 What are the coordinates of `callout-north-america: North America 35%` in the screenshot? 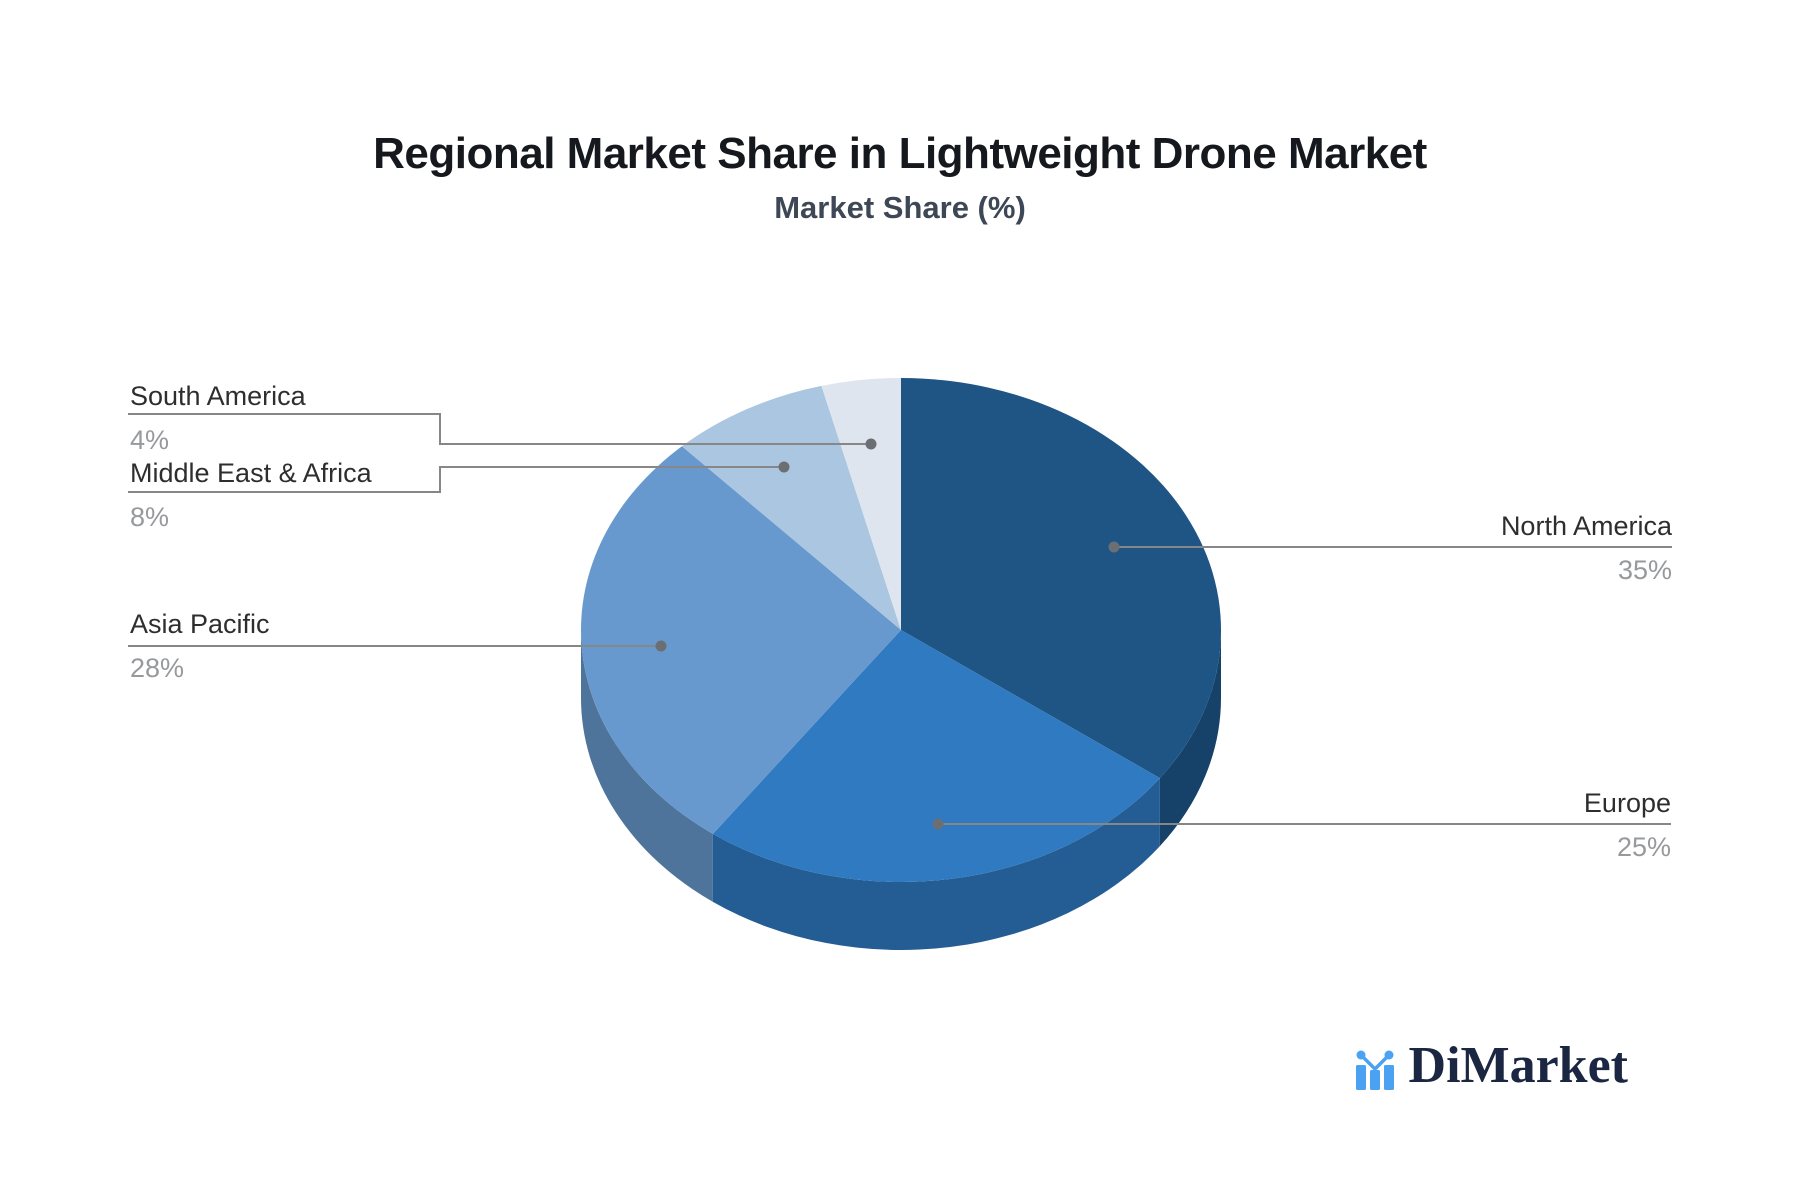 It's located at (1586, 548).